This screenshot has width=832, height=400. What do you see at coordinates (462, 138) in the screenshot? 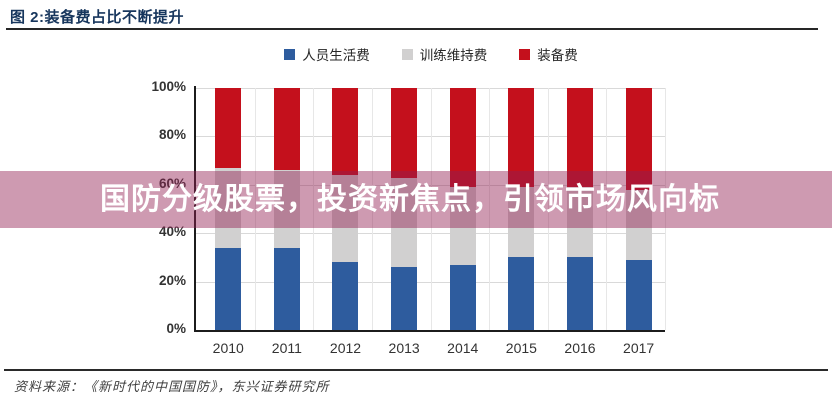
I see `bar-segment-装备费-2014` at bounding box center [462, 138].